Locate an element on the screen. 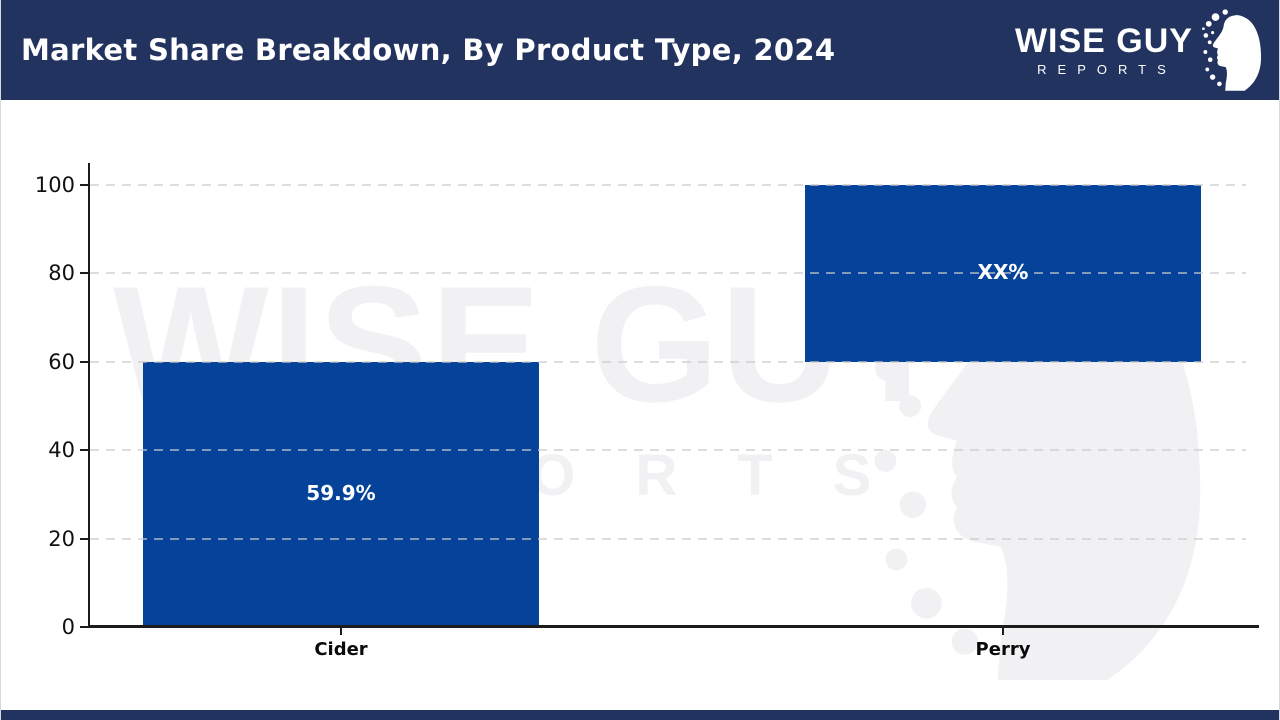  footer-bar is located at coordinates (640, 715).